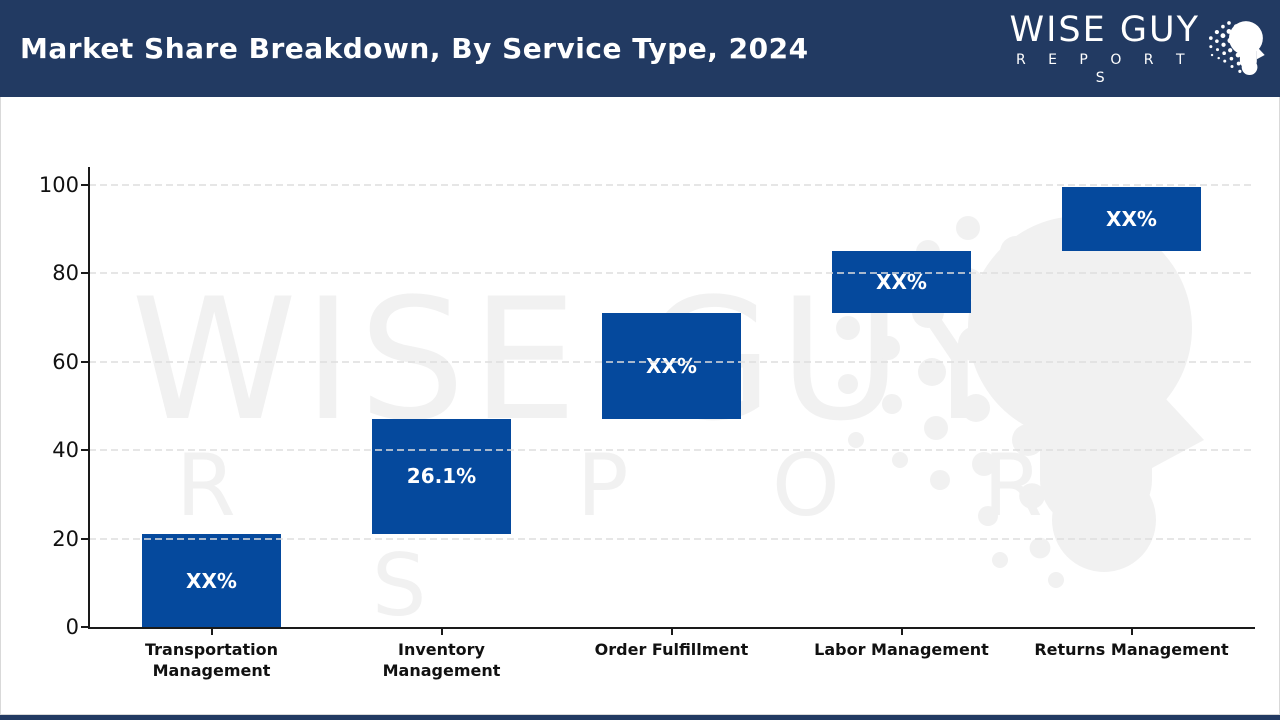 The width and height of the screenshot is (1280, 720). What do you see at coordinates (65, 538) in the screenshot?
I see `y-tick-label-20: 20` at bounding box center [65, 538].